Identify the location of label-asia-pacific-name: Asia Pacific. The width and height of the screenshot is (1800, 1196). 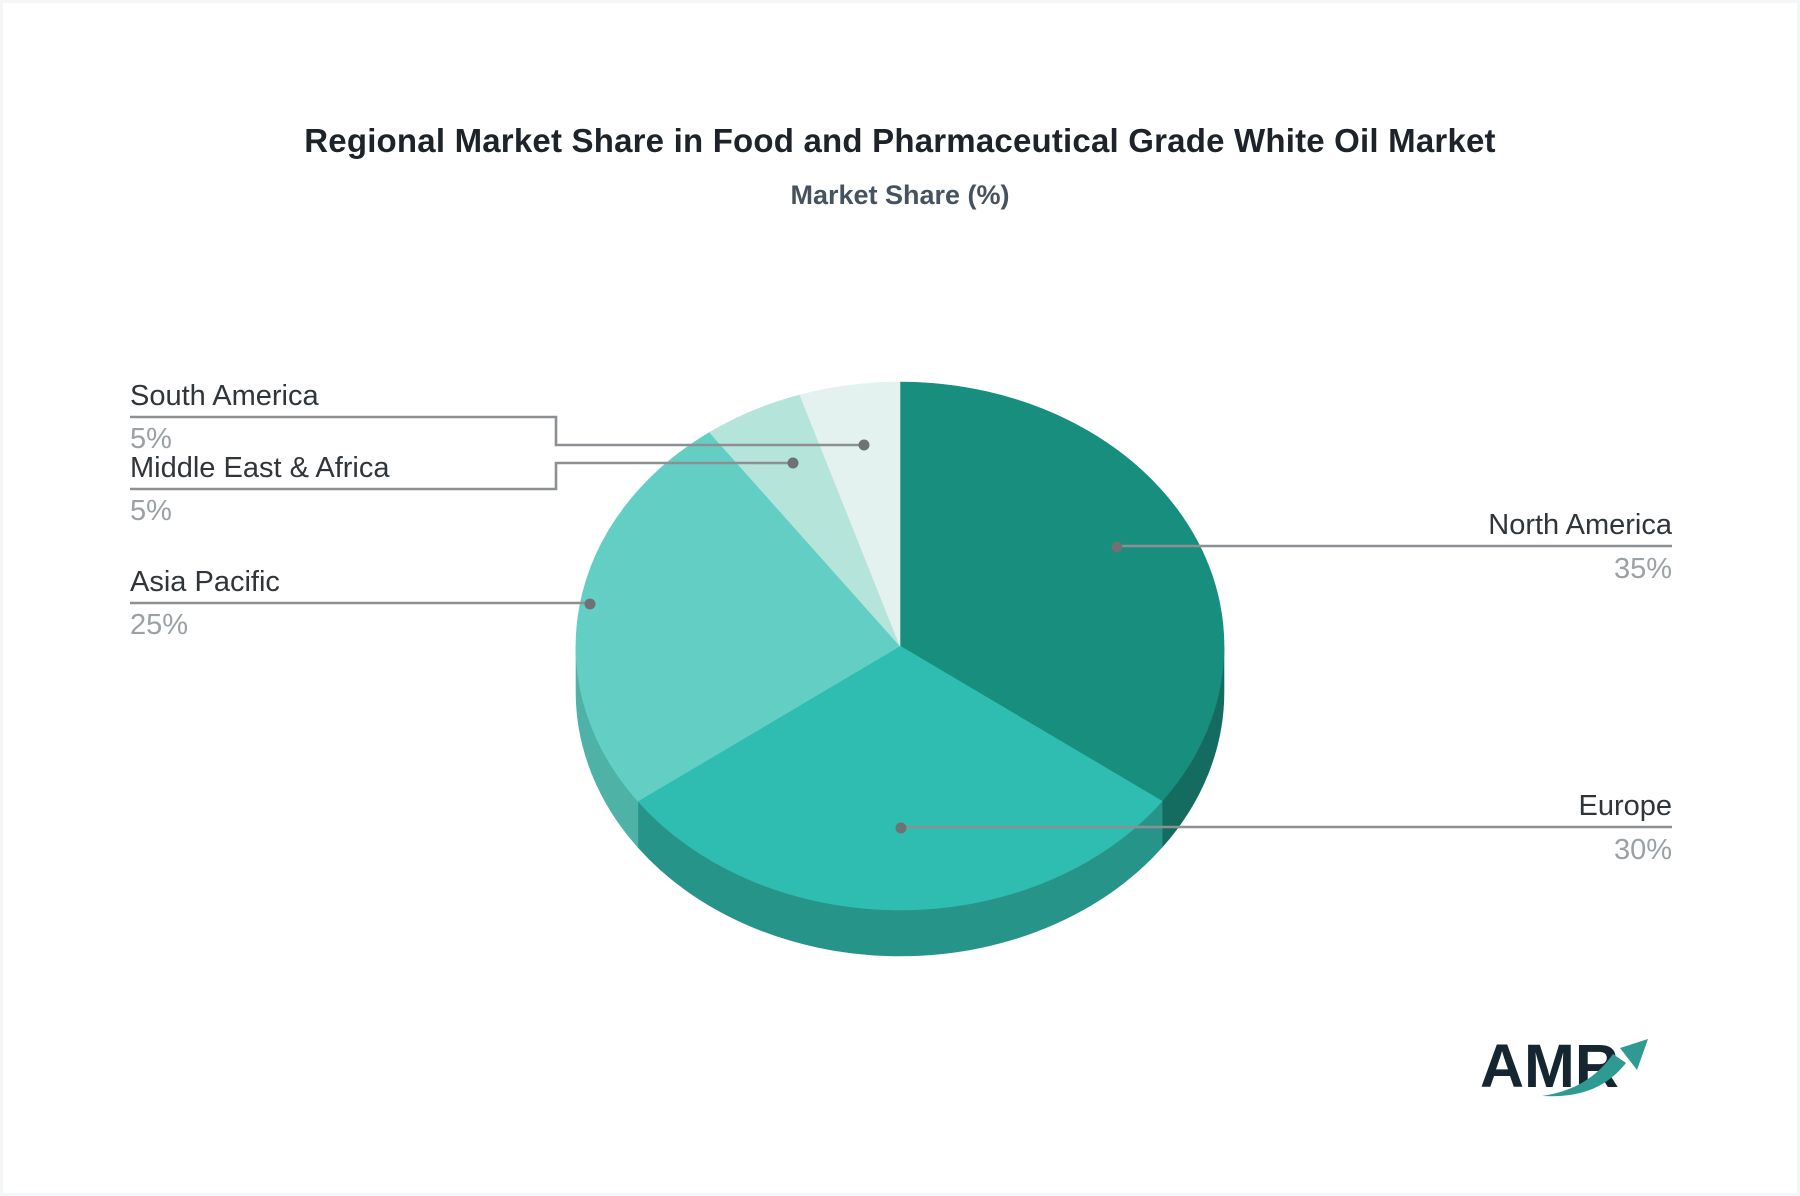
(205, 582).